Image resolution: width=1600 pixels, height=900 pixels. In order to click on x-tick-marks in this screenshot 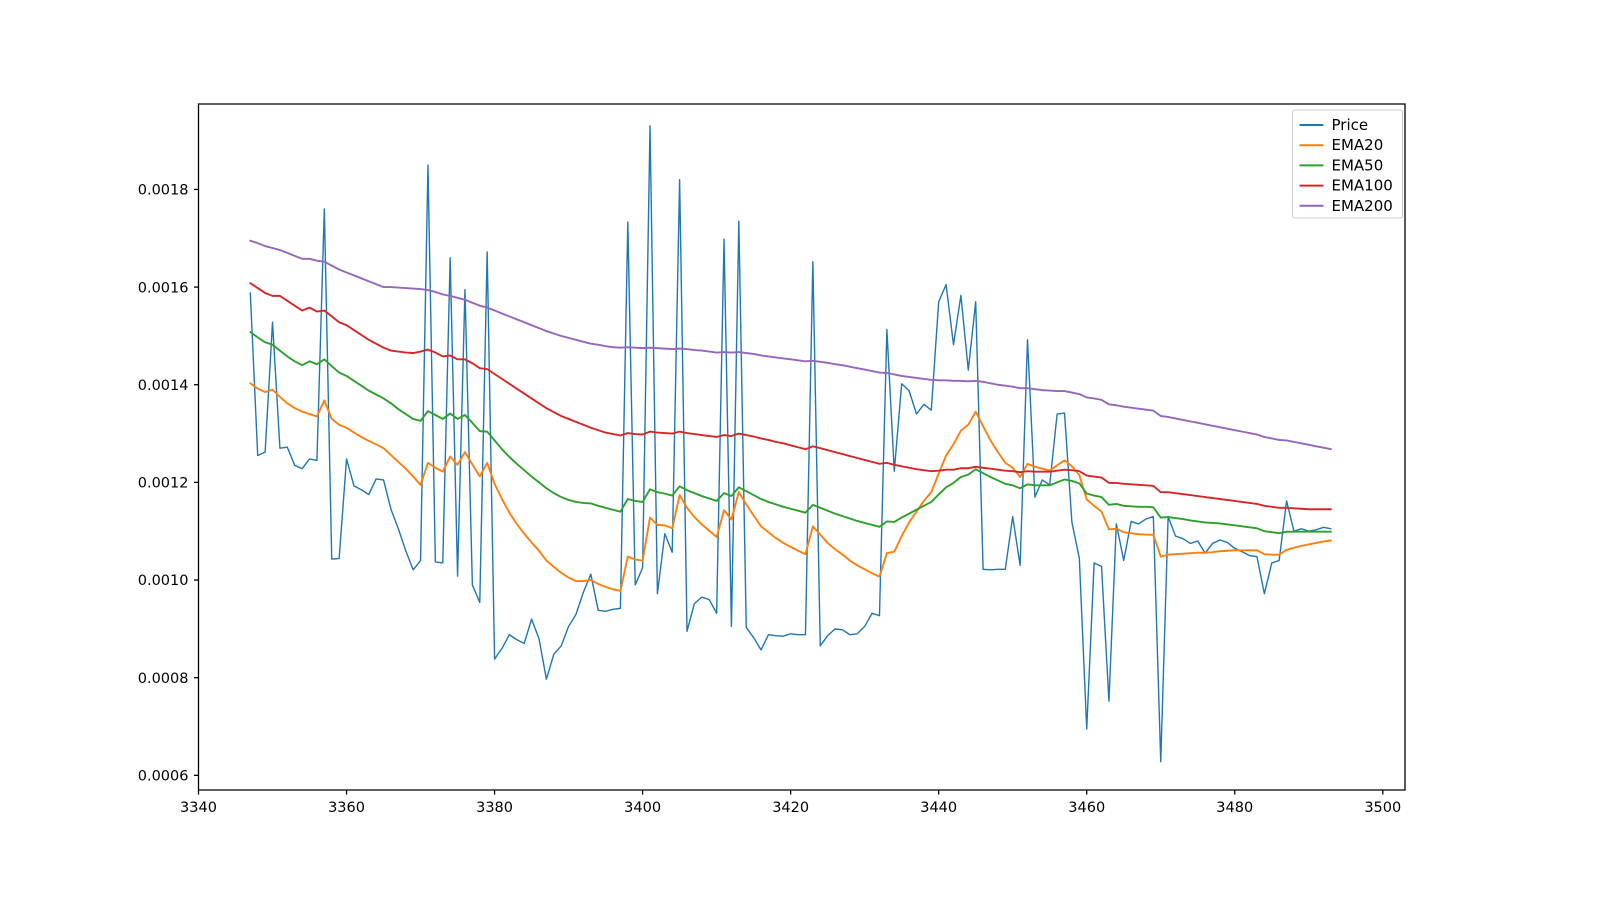, I will do `click(790, 792)`.